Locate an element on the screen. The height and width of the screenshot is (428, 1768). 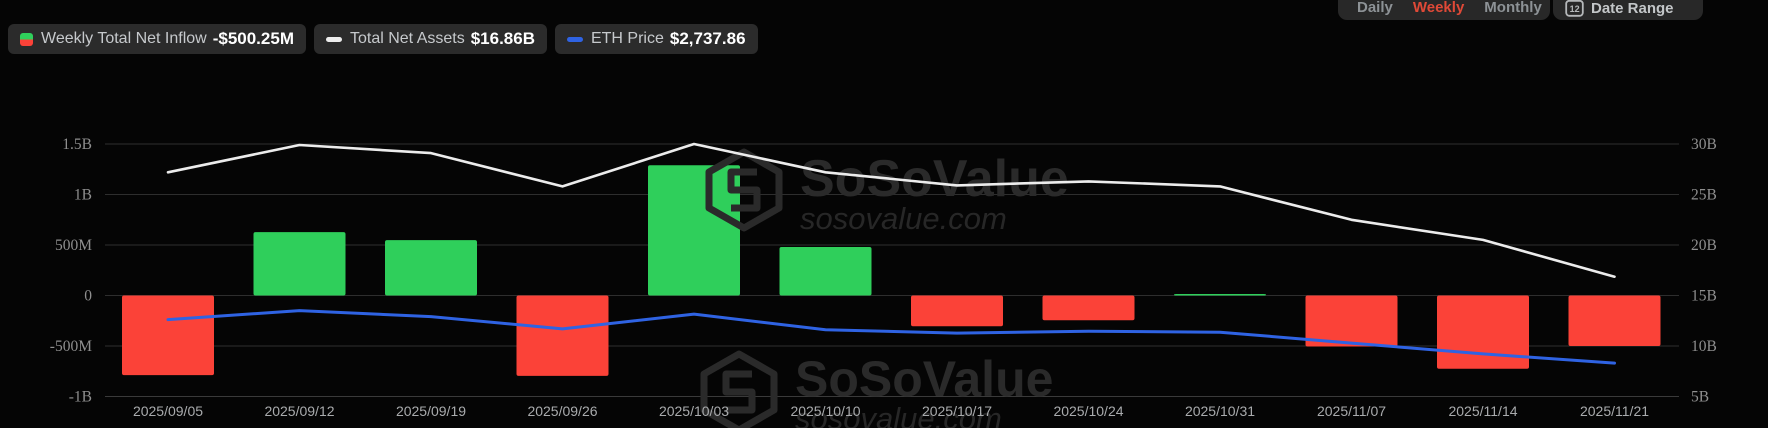
x-axis-date-label: 2025/10/31 is located at coordinates (1220, 411).